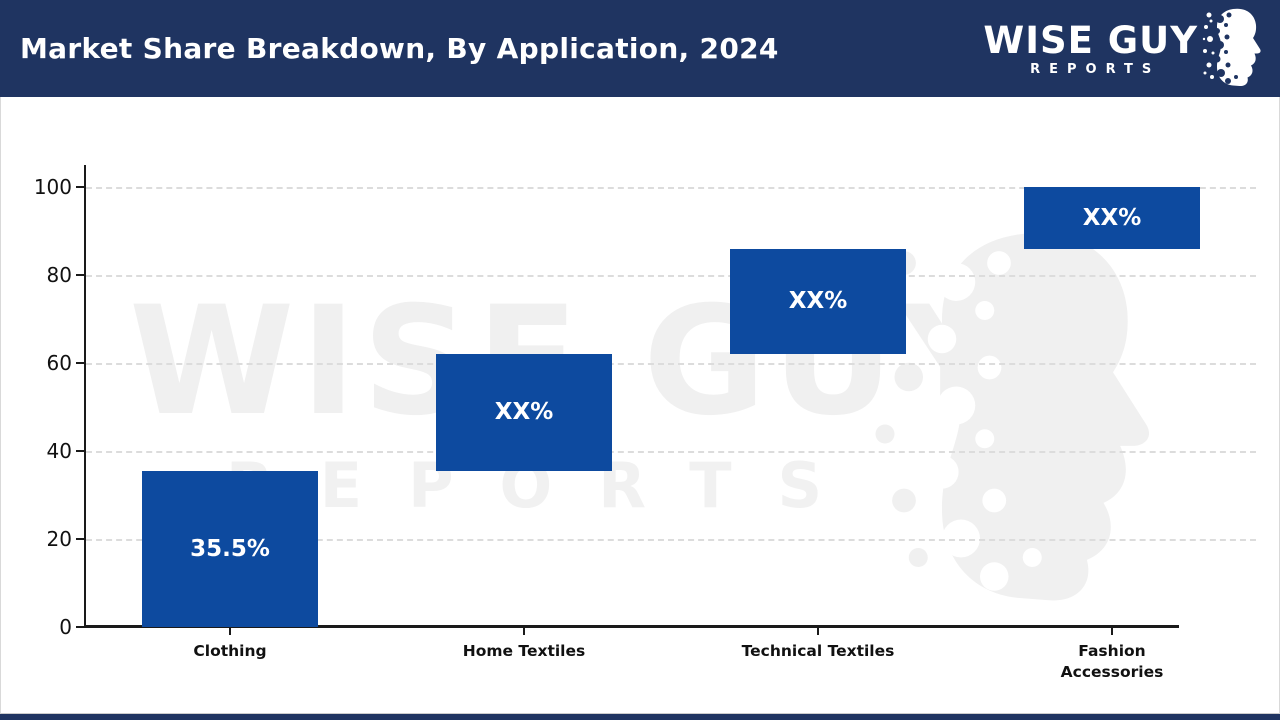 This screenshot has width=1280, height=720. I want to click on brand-subtitle: REPORTS, so click(1095, 69).